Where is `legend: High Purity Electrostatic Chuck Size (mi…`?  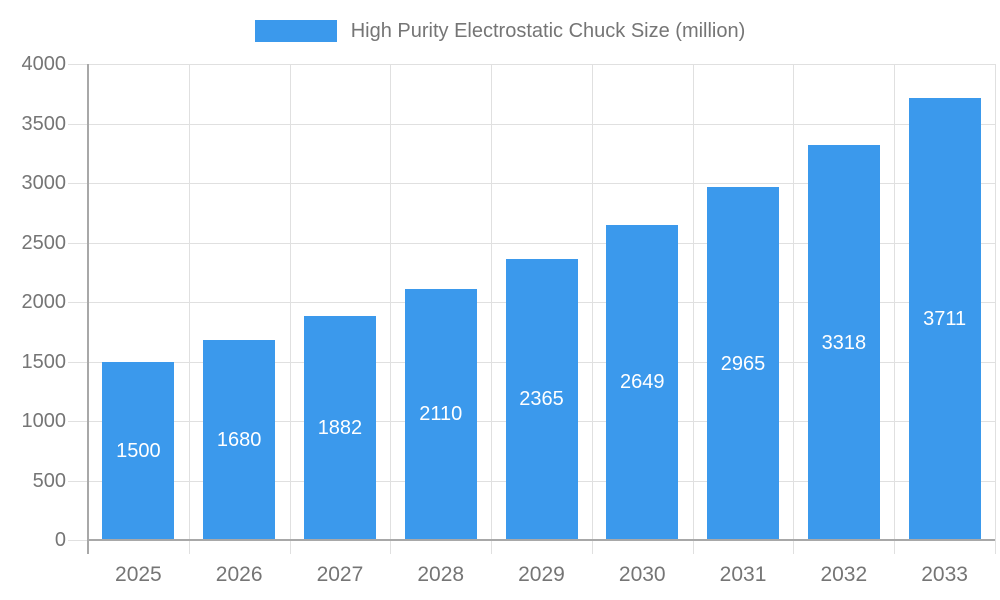
legend: High Purity Electrostatic Chuck Size (mi… is located at coordinates (500, 31).